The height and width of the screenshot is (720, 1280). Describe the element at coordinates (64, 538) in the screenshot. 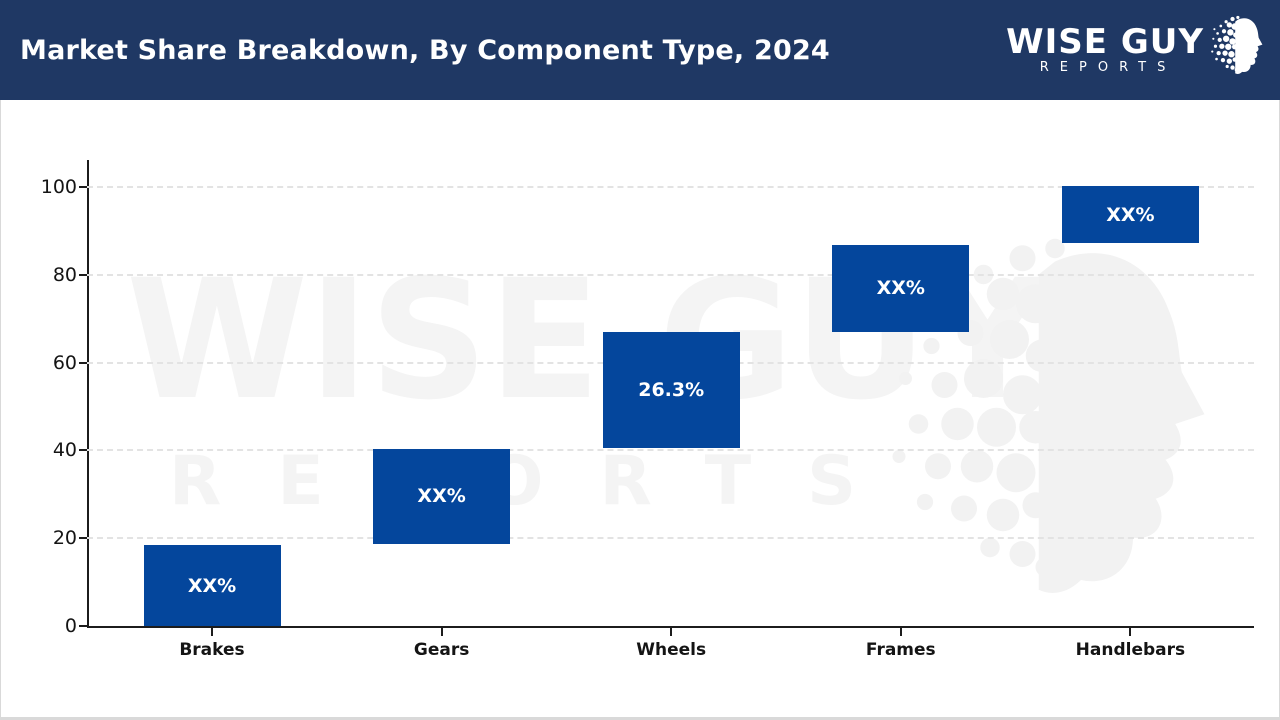

I see `y-tick-label-20: 20` at that location.